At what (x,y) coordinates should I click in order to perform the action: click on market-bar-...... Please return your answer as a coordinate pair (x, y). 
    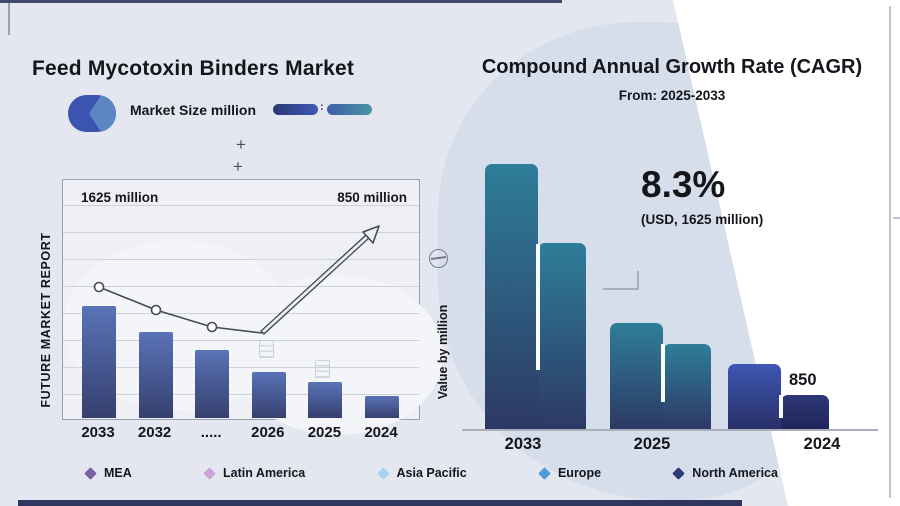
    Looking at the image, I should click on (212, 384).